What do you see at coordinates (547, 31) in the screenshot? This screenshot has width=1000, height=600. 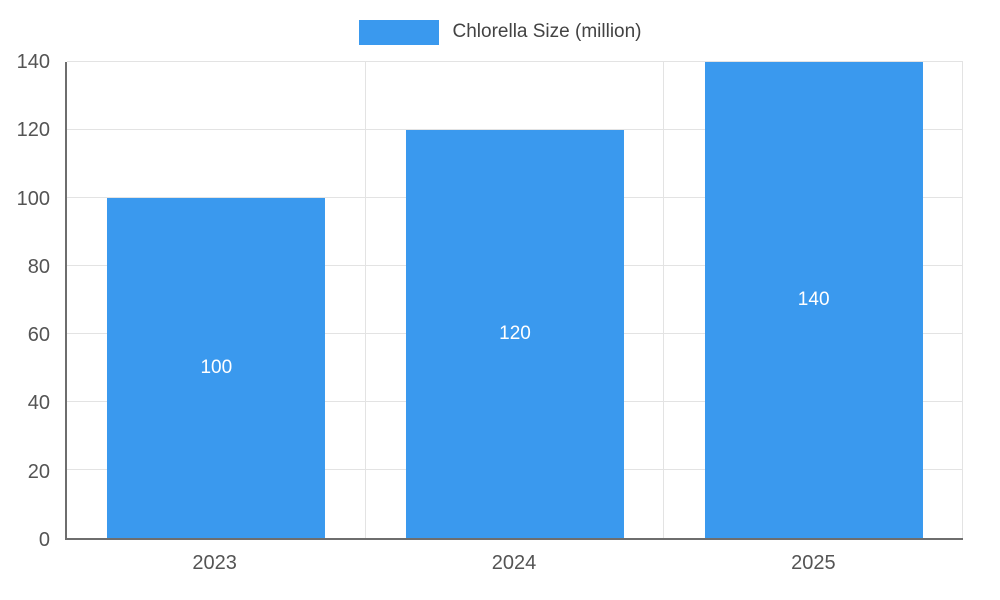 I see `legend-label: Chlorella Size (million)` at bounding box center [547, 31].